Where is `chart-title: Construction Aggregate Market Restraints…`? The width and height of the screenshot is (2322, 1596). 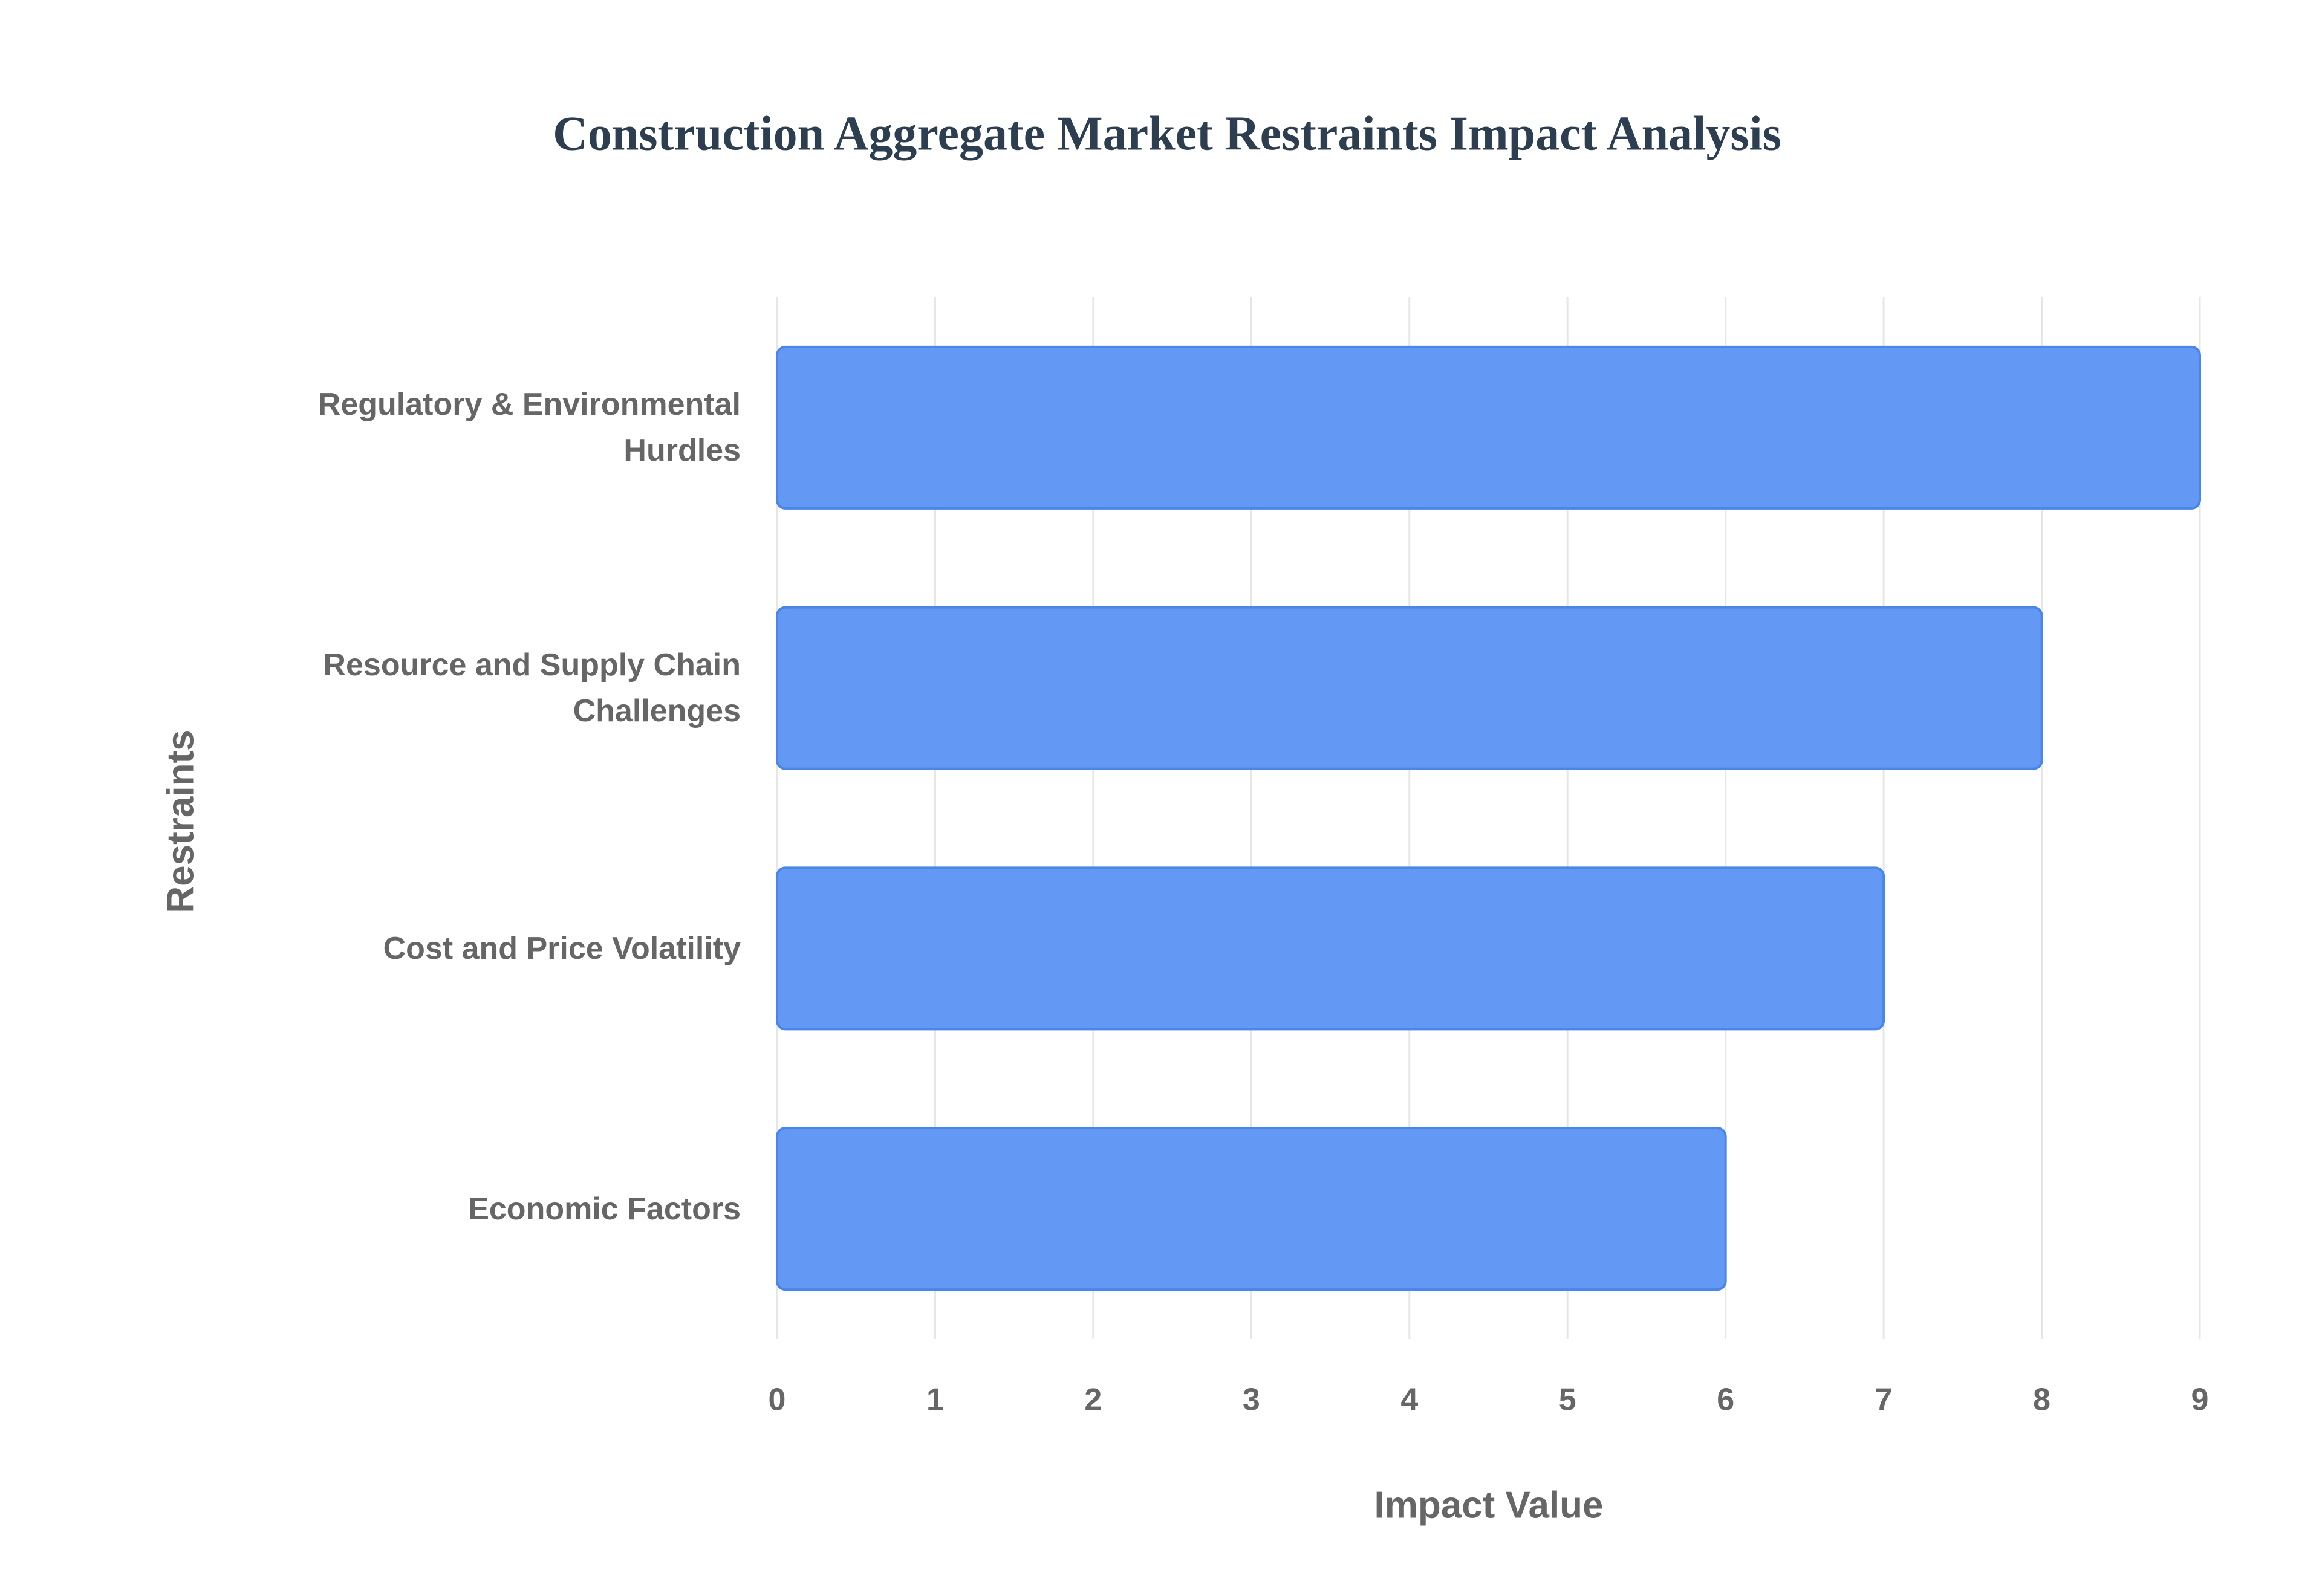 chart-title: Construction Aggregate Market Restraints… is located at coordinates (1167, 133).